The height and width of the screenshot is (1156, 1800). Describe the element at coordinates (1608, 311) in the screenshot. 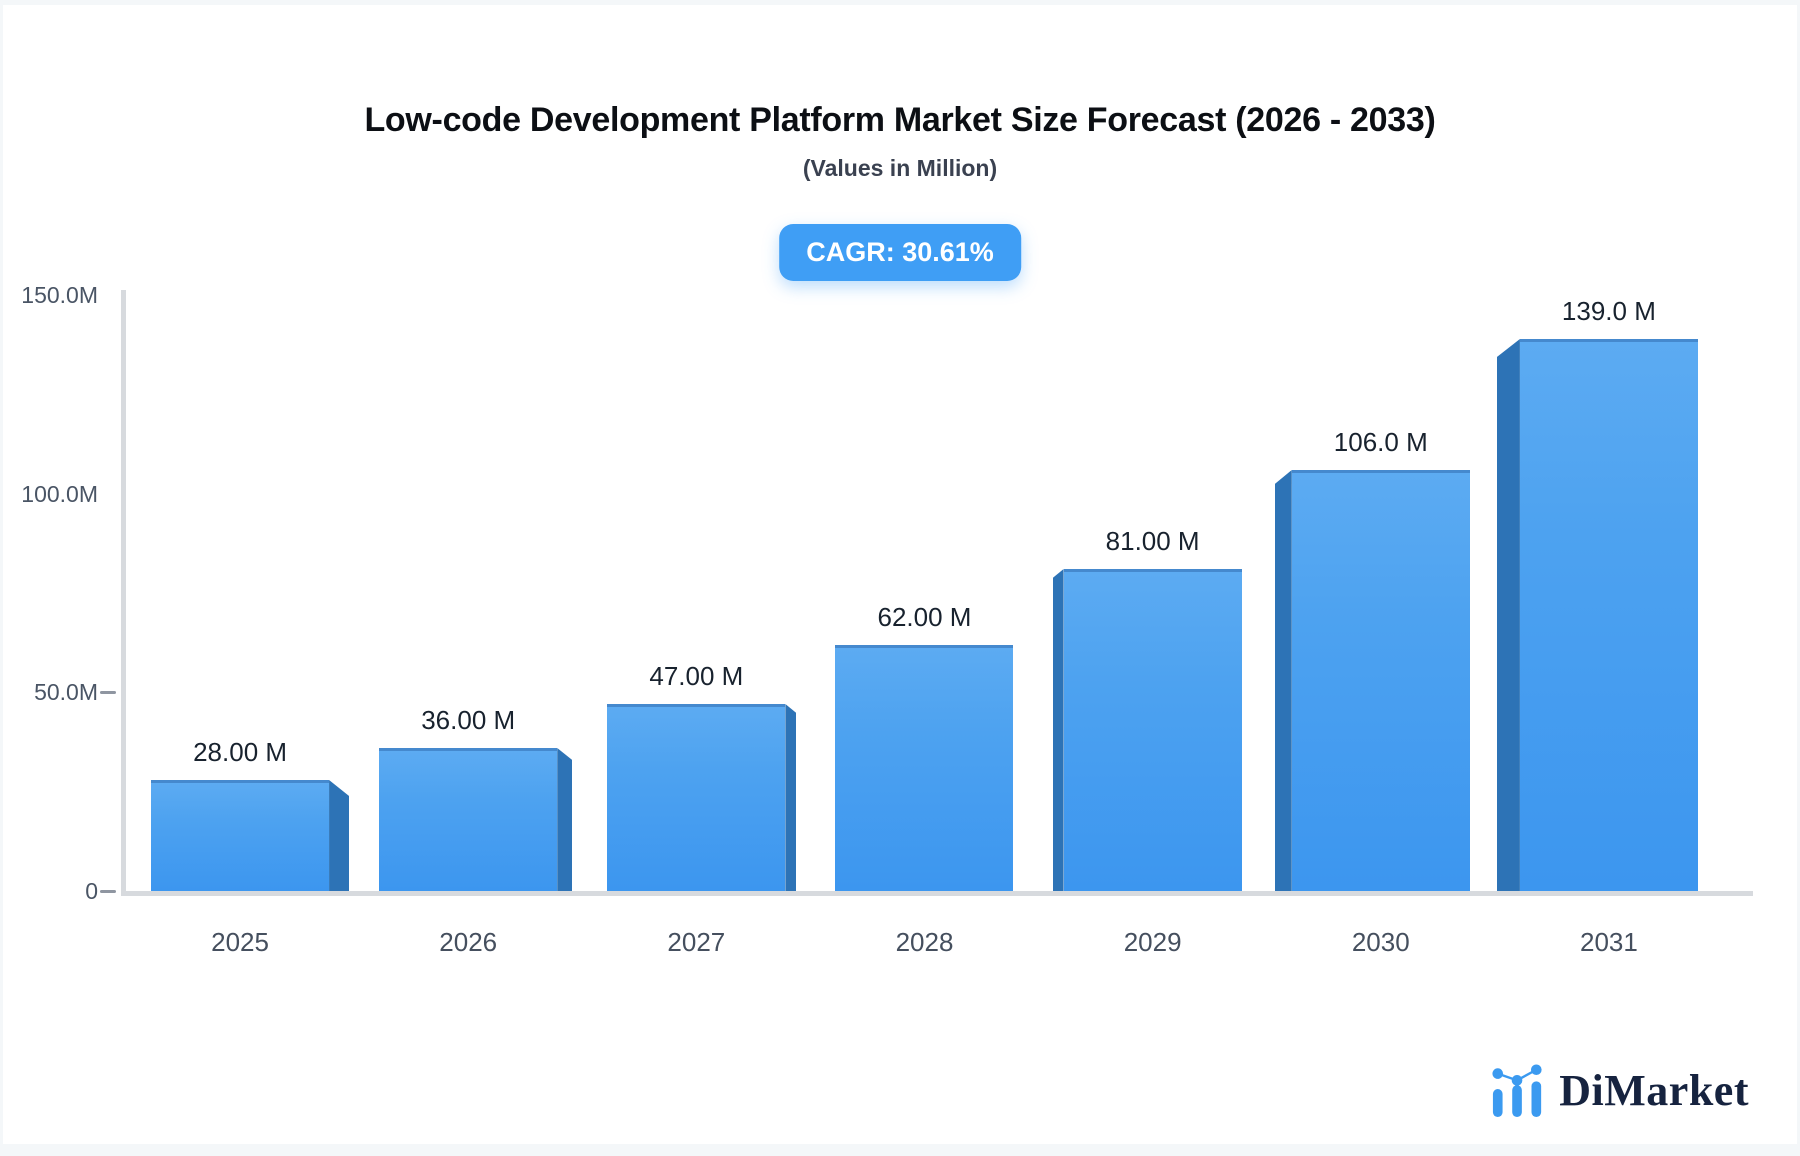

I see `bar-value-label: 139.0 M` at that location.